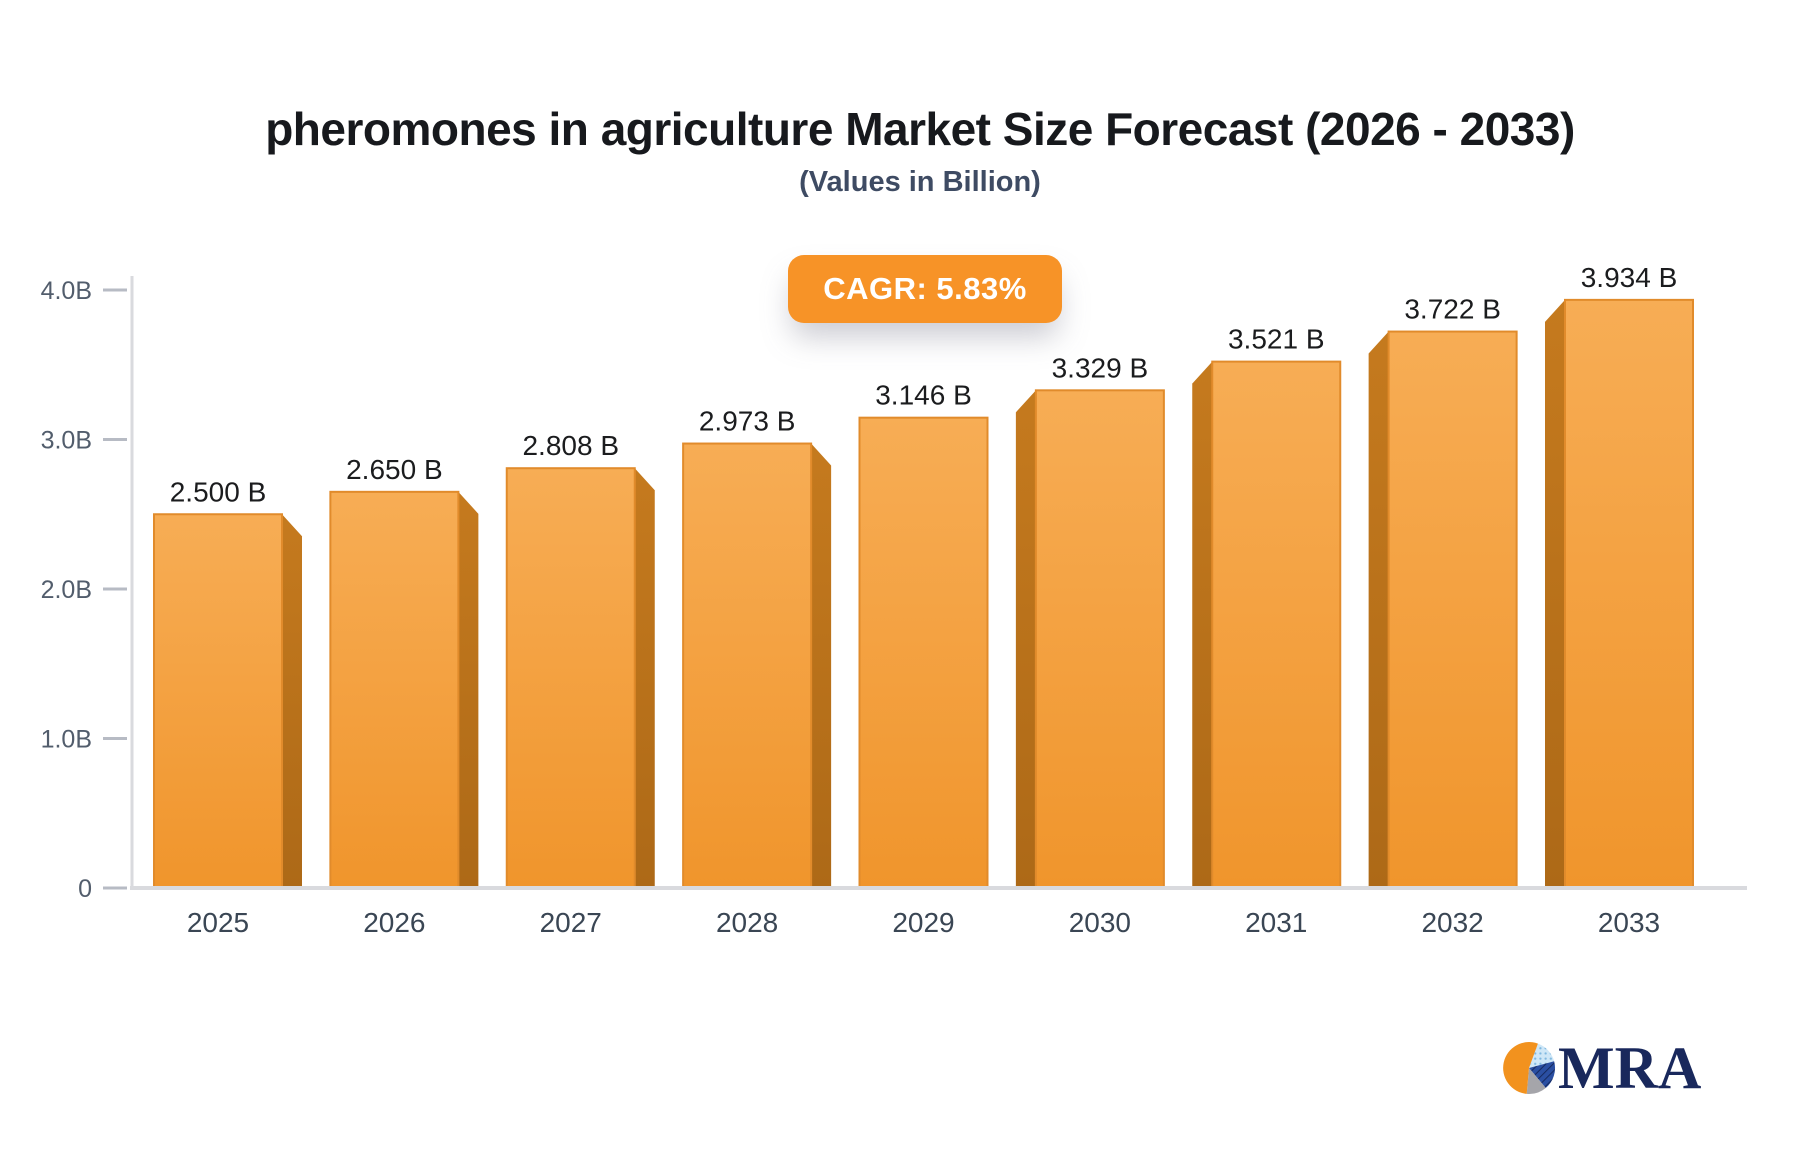 Image resolution: width=1800 pixels, height=1156 pixels. What do you see at coordinates (1555, 593) in the screenshot?
I see `bar-side-2033` at bounding box center [1555, 593].